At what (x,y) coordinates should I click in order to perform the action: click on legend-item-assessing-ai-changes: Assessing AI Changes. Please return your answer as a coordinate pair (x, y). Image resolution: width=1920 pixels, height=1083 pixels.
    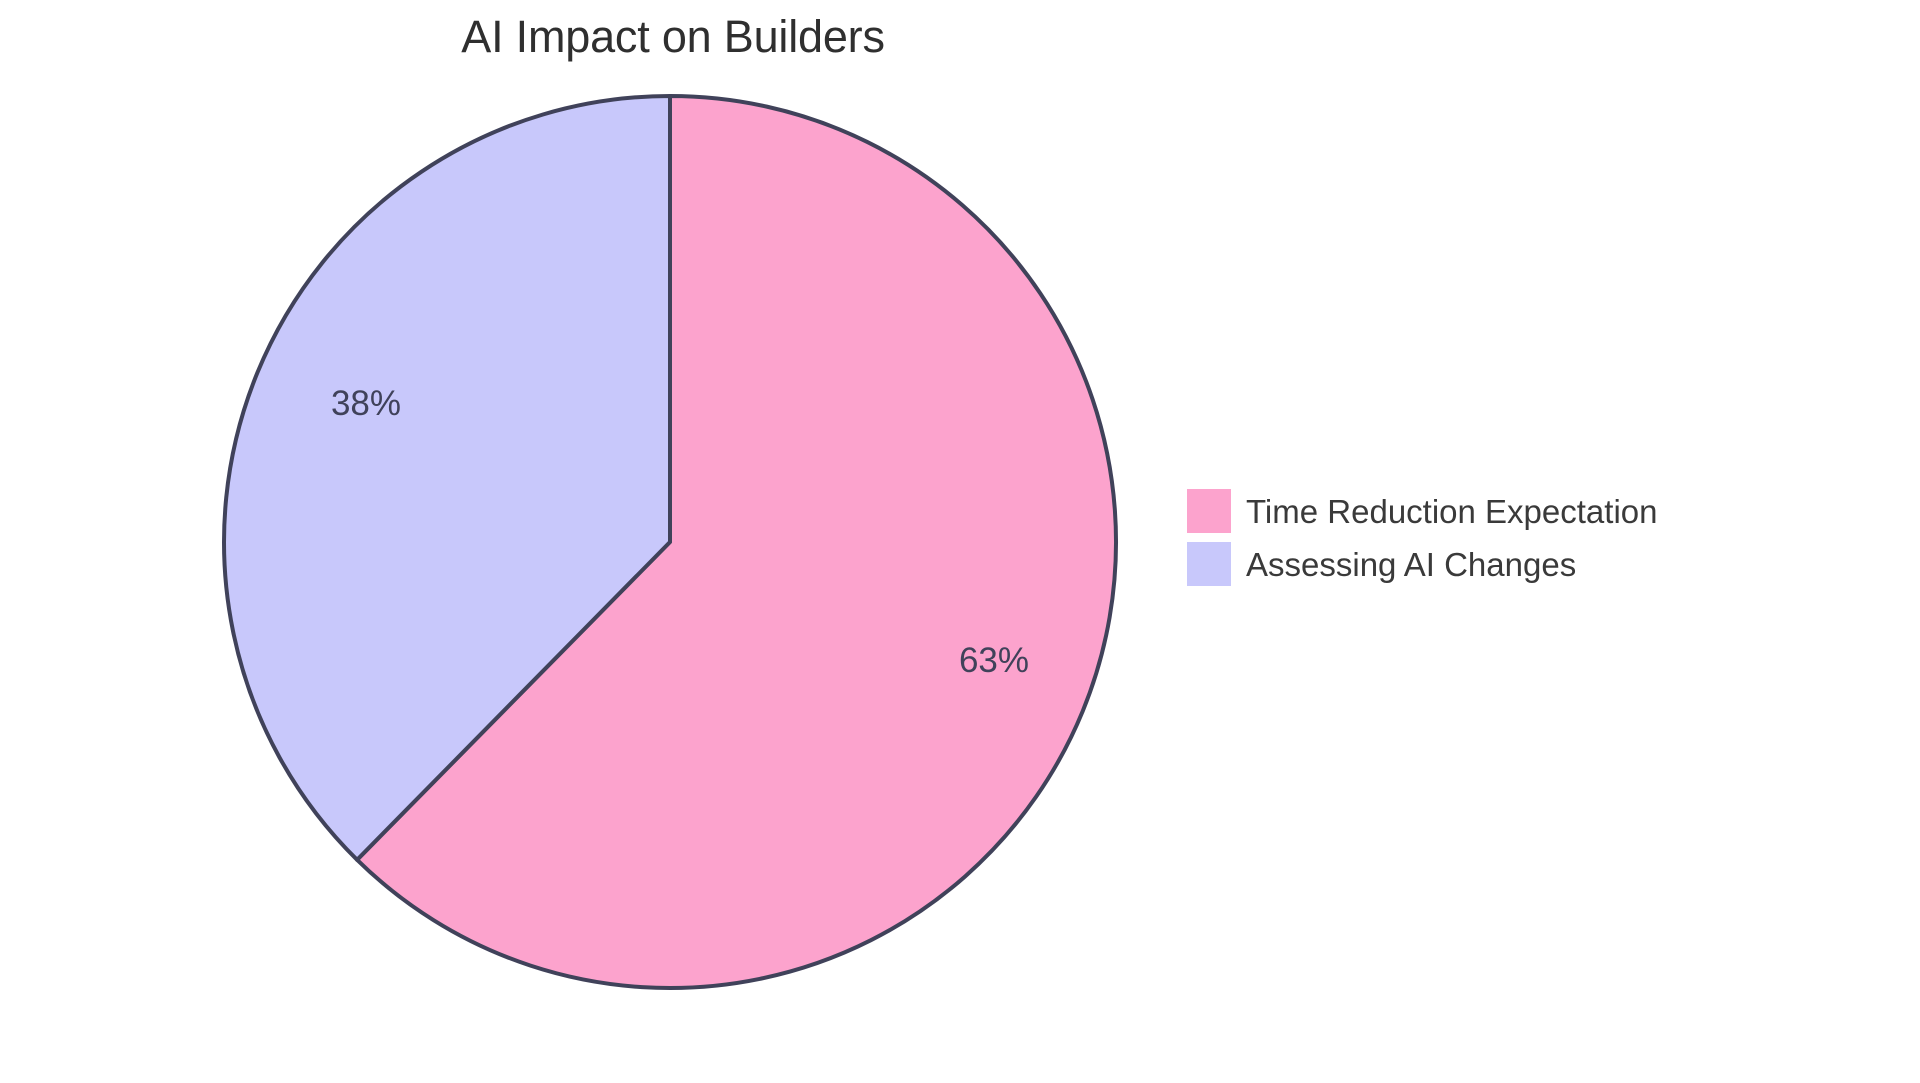
    Looking at the image, I should click on (1422, 564).